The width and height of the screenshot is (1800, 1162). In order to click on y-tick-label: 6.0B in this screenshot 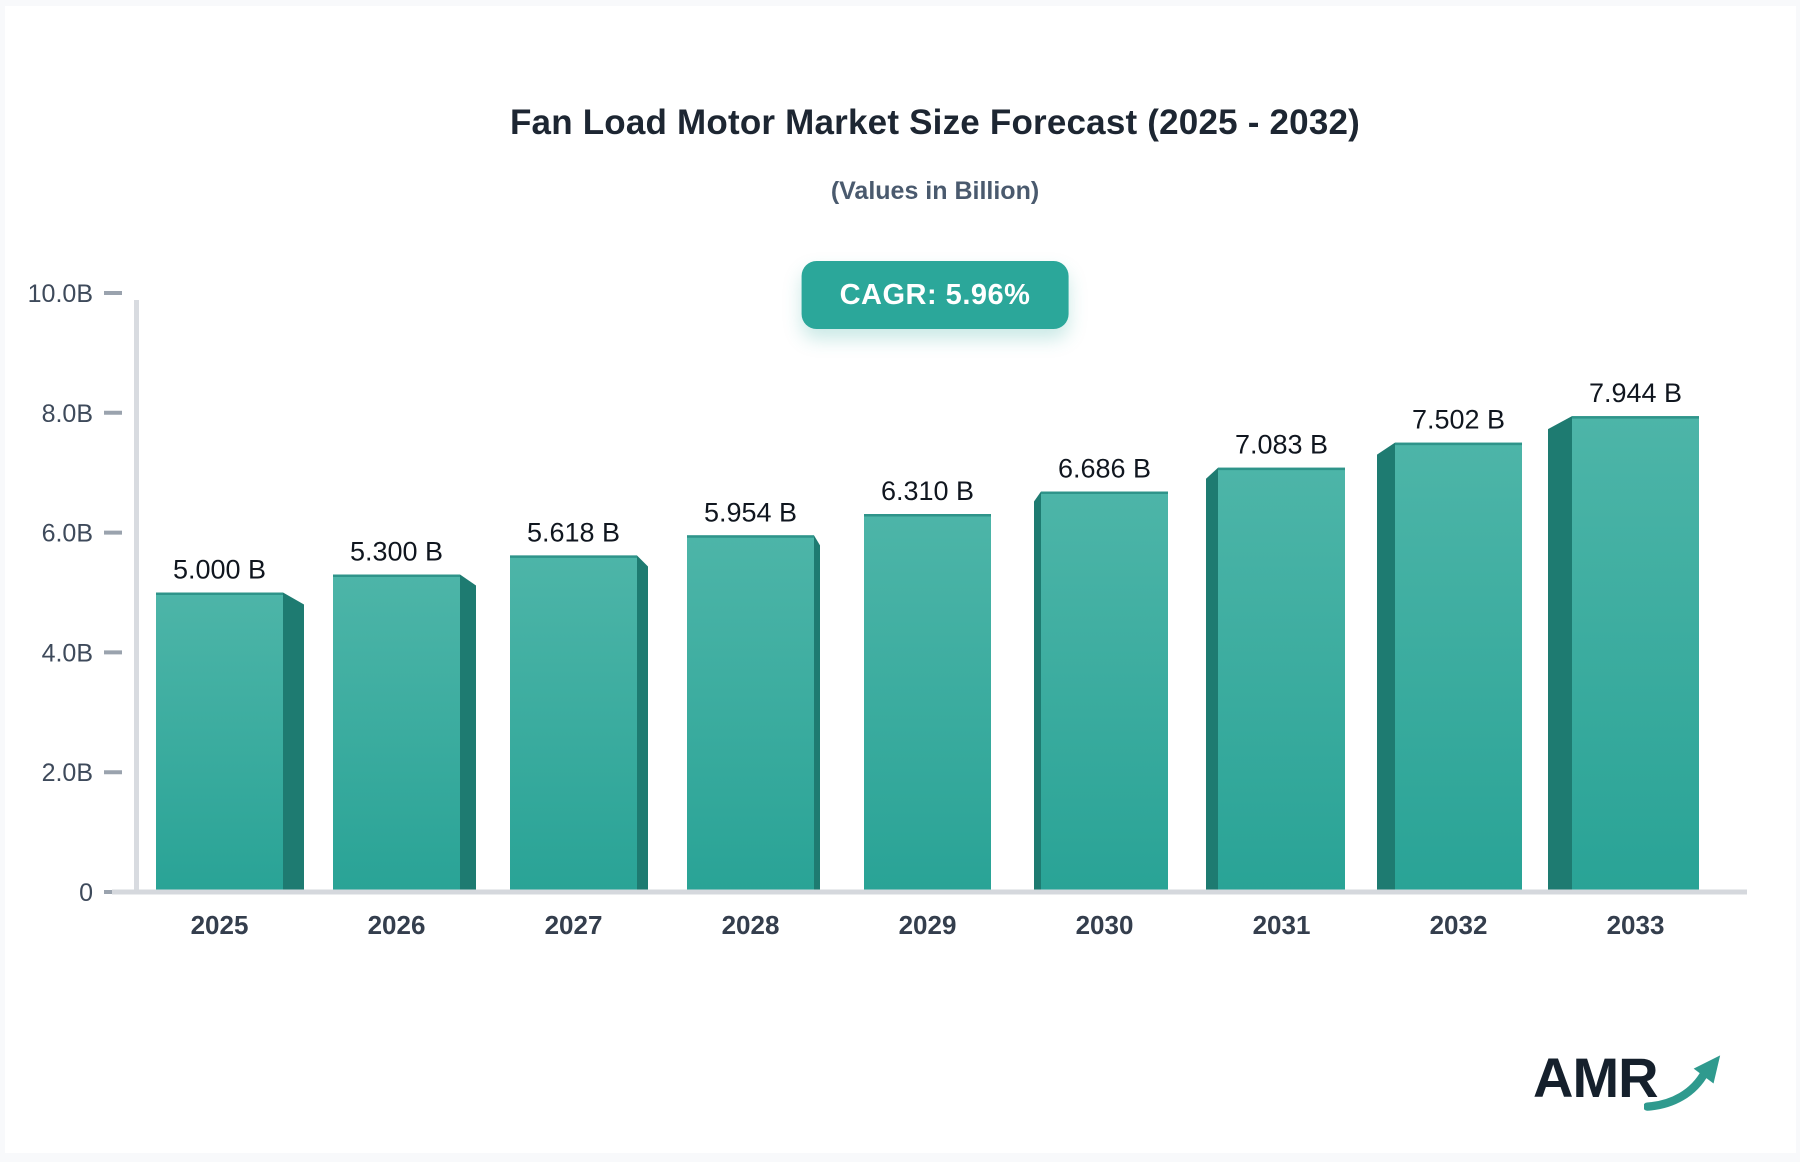, I will do `click(67, 534)`.